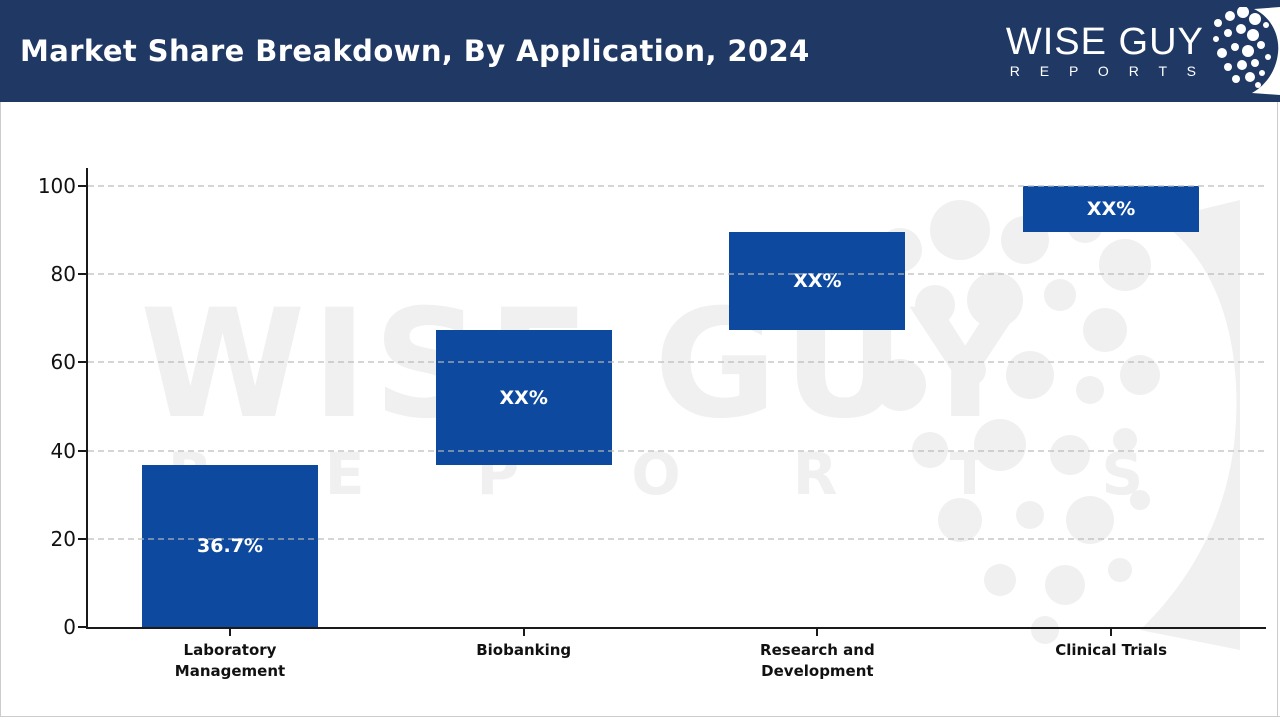 The image size is (1280, 720). I want to click on category-label: Laboratory Management, so click(230, 660).